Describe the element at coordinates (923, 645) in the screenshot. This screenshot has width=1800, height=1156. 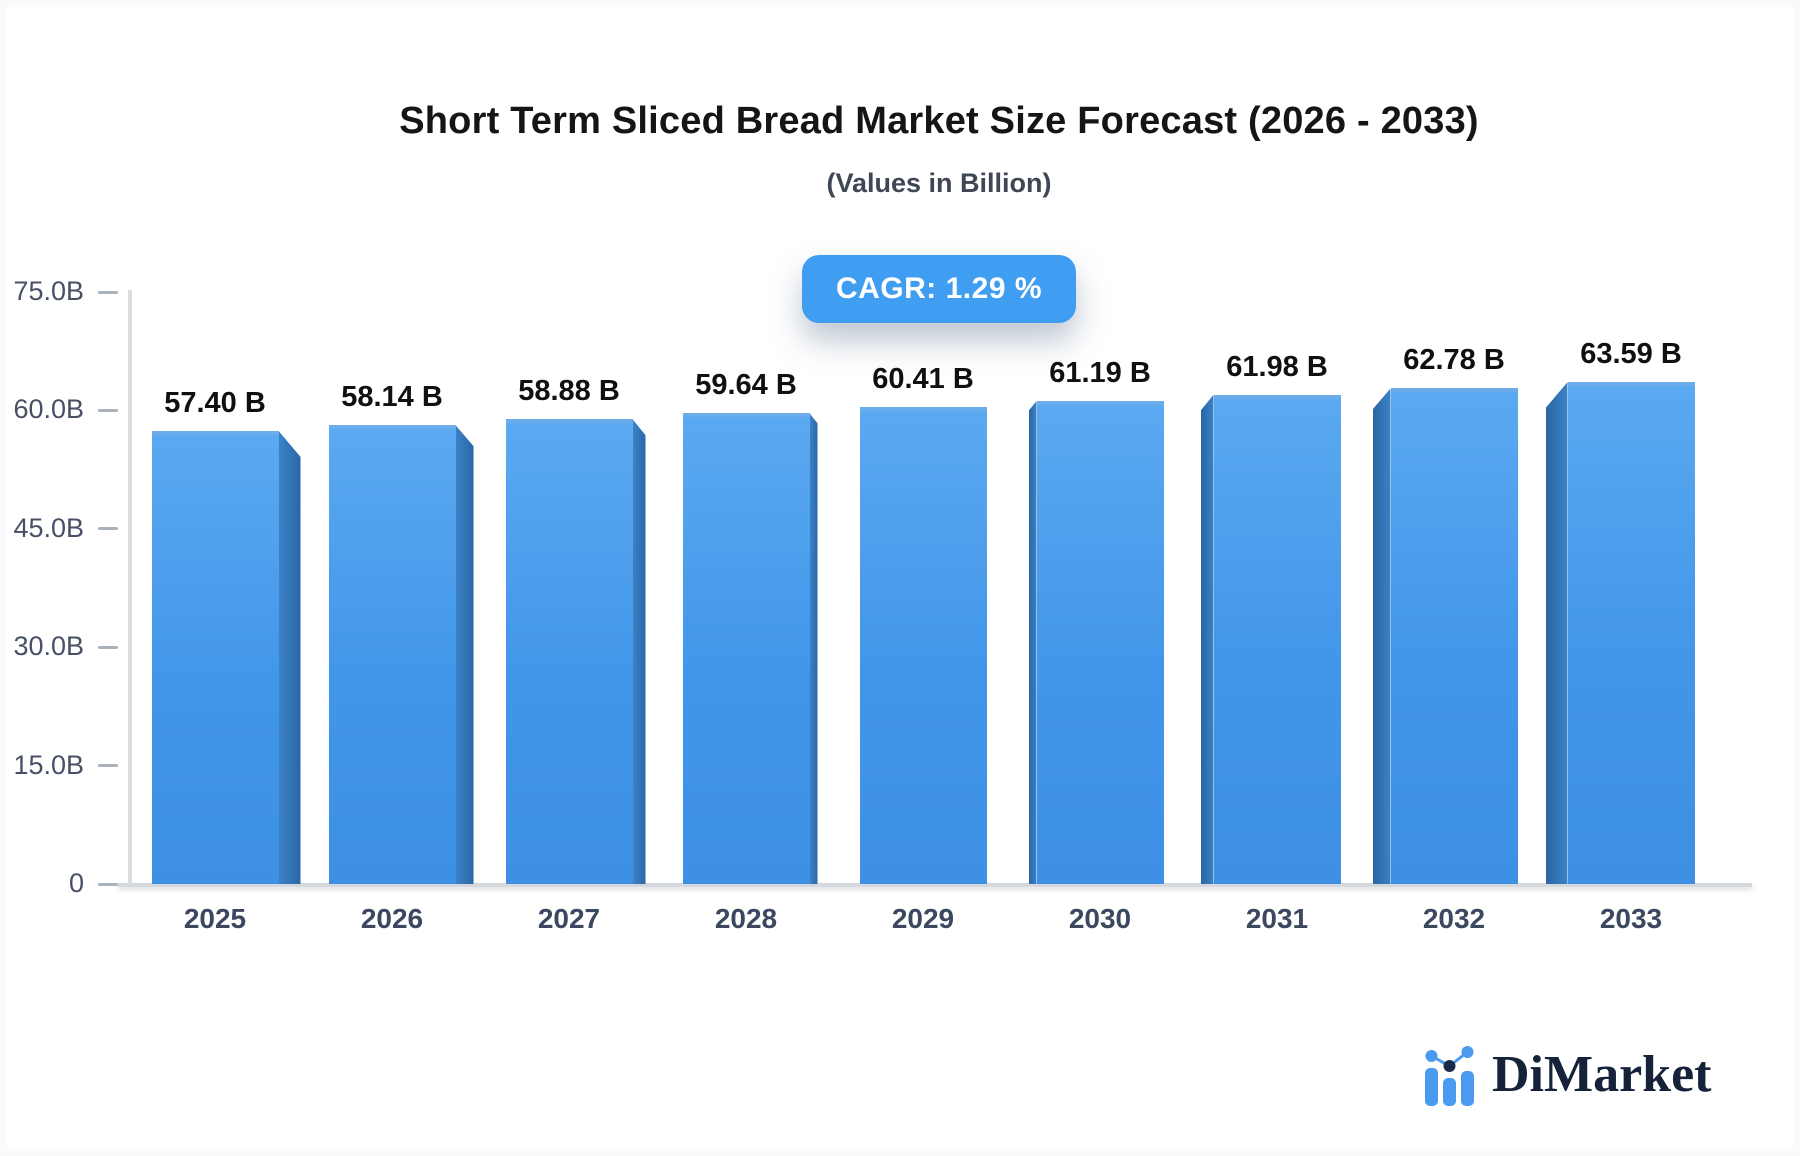
I see `bar-2029` at that location.